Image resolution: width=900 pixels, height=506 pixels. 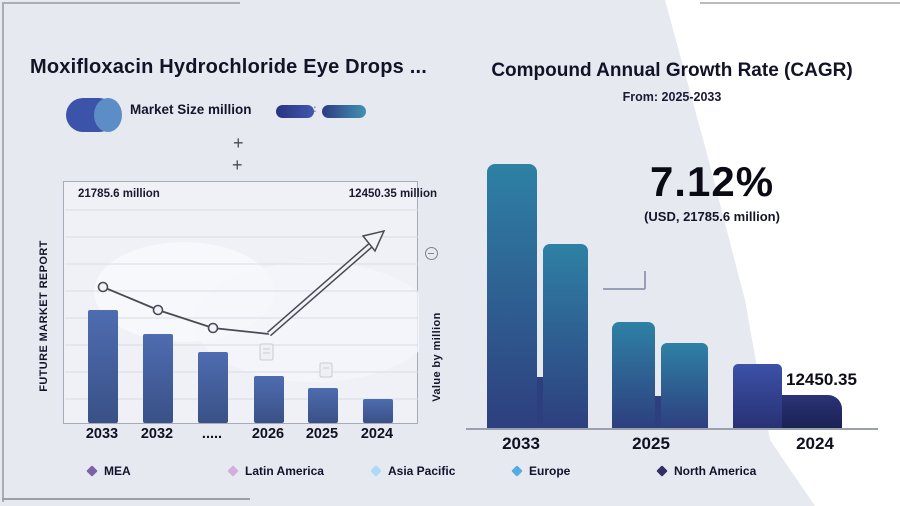 I want to click on legend-label: North America, so click(x=715, y=471).